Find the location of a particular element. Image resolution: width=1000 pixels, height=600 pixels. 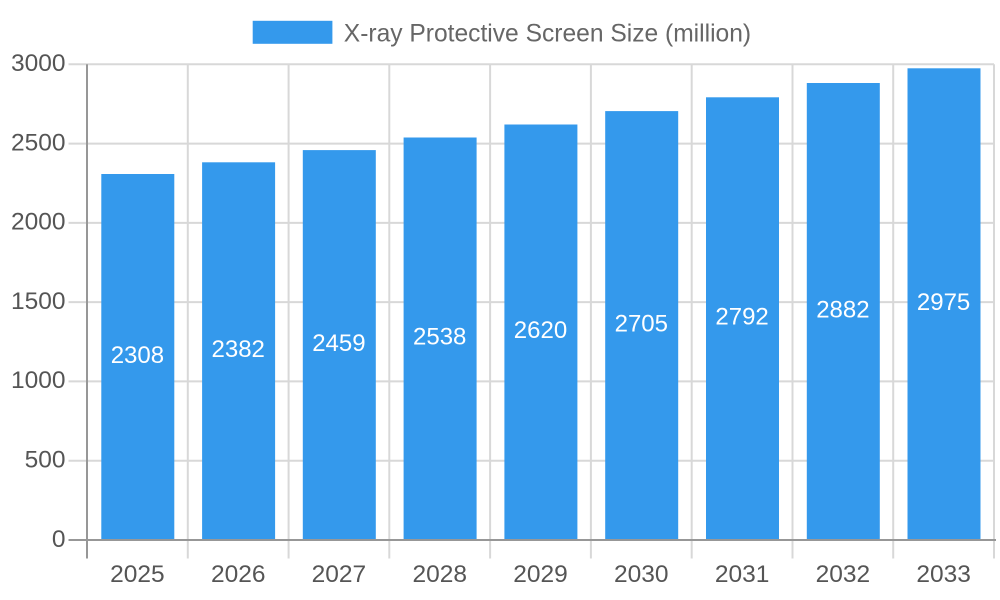

svg-text: 2975 is located at coordinates (943, 302).